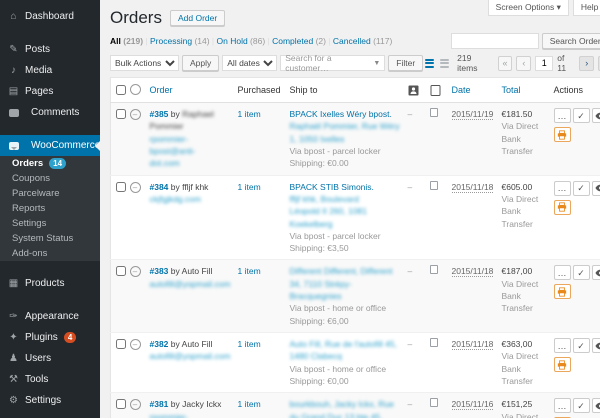 This screenshot has height=418, width=600. What do you see at coordinates (50, 358) in the screenshot?
I see `sidebar-item-users: ♟ Users` at bounding box center [50, 358].